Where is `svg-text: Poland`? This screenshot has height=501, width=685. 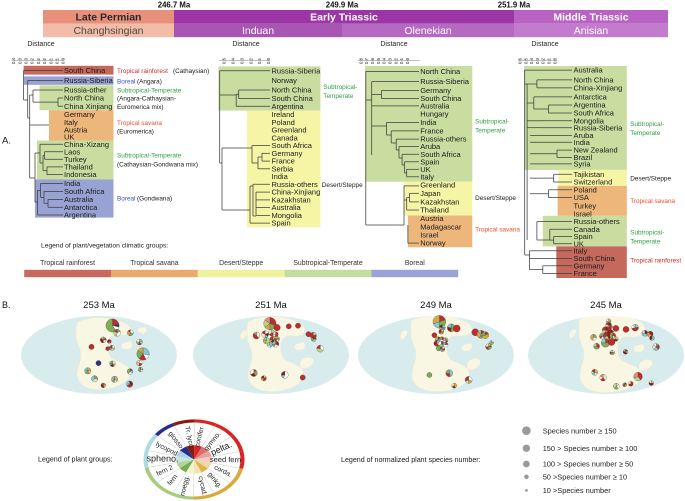 svg-text: Poland is located at coordinates (585, 189).